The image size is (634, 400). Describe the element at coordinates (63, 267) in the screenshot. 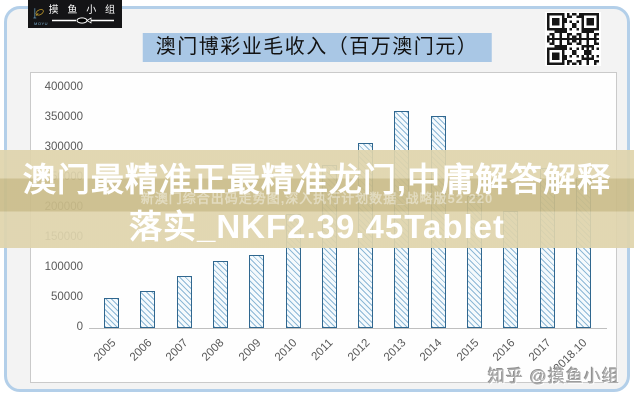

I see `y-tick-label: 100000` at that location.